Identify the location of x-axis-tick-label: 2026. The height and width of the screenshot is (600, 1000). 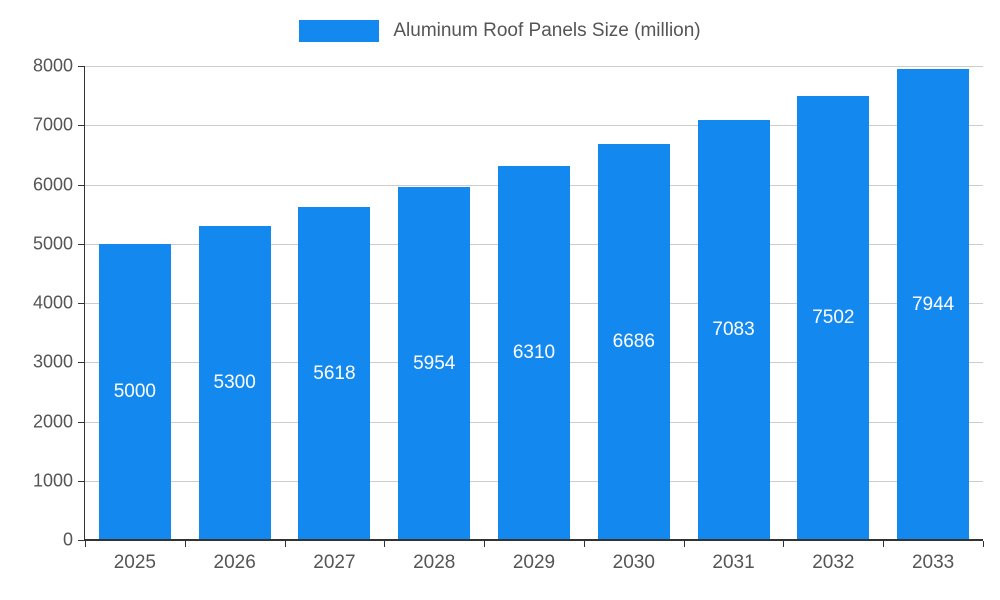
(234, 562).